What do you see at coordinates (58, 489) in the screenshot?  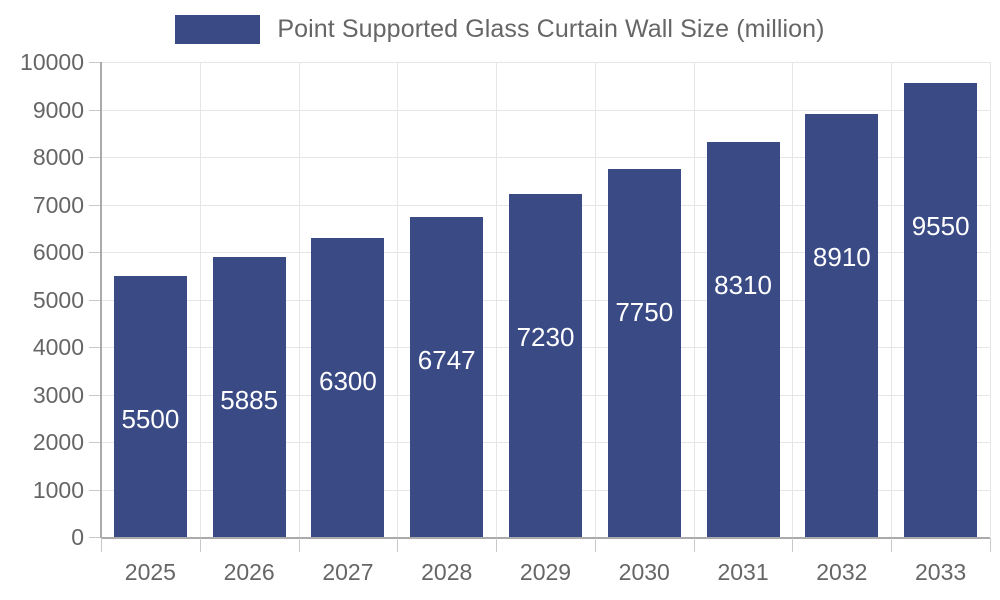 I see `y-tick-label: 1000` at bounding box center [58, 489].